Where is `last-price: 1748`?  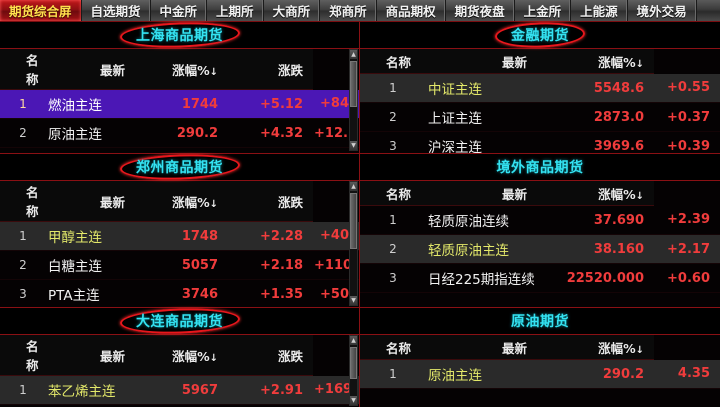
last-price: 1748 is located at coordinates (181, 236).